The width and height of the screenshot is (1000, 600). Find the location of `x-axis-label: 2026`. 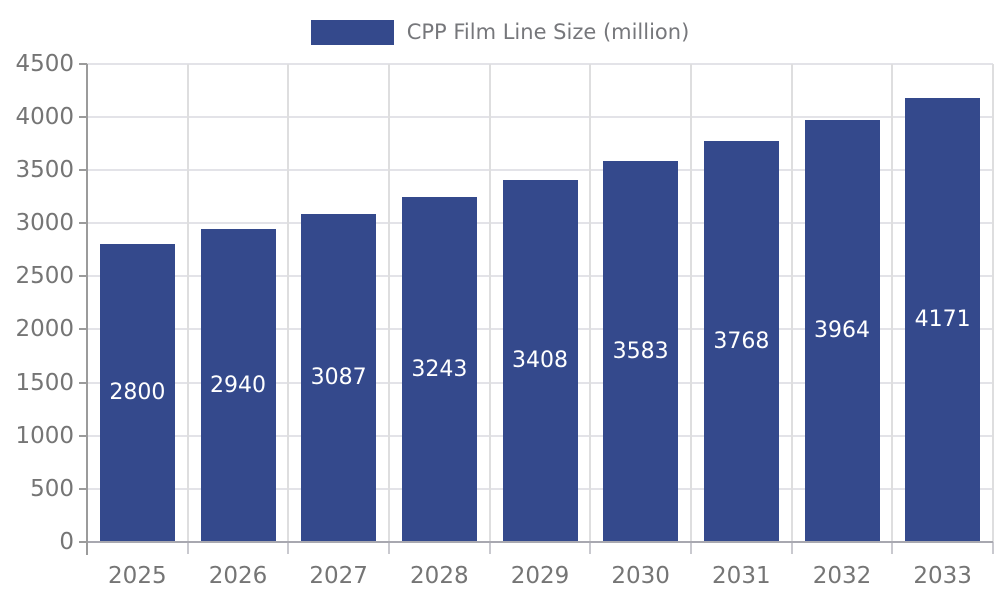

x-axis-label: 2026 is located at coordinates (238, 576).